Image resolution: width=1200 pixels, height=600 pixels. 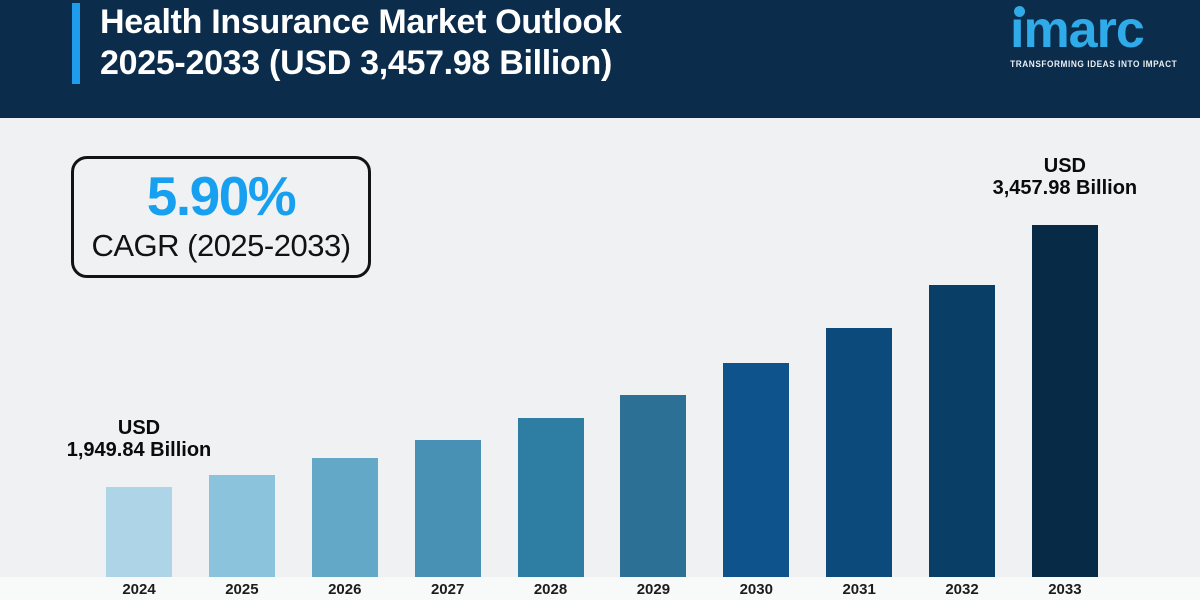 What do you see at coordinates (1077, 30) in the screenshot?
I see `logo-wordmark: ımarc` at bounding box center [1077, 30].